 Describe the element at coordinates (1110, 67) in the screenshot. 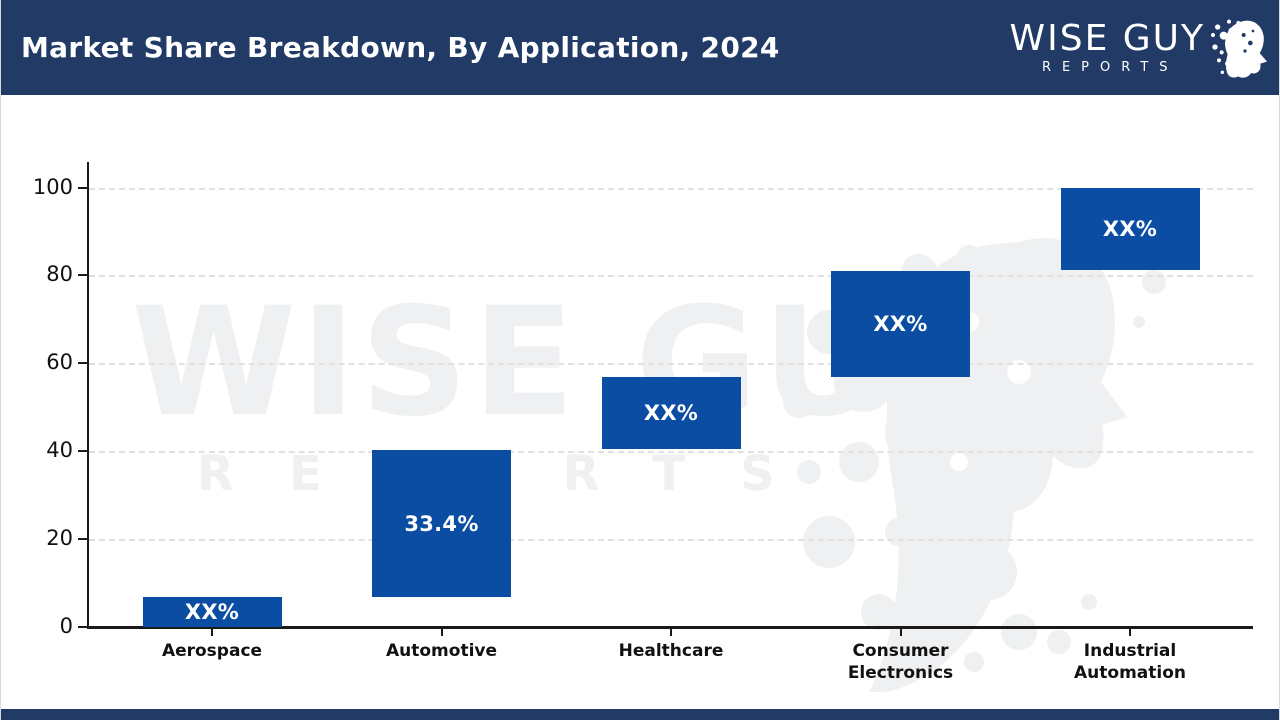

I see `logo-wordmark-sub: REPORTS` at that location.